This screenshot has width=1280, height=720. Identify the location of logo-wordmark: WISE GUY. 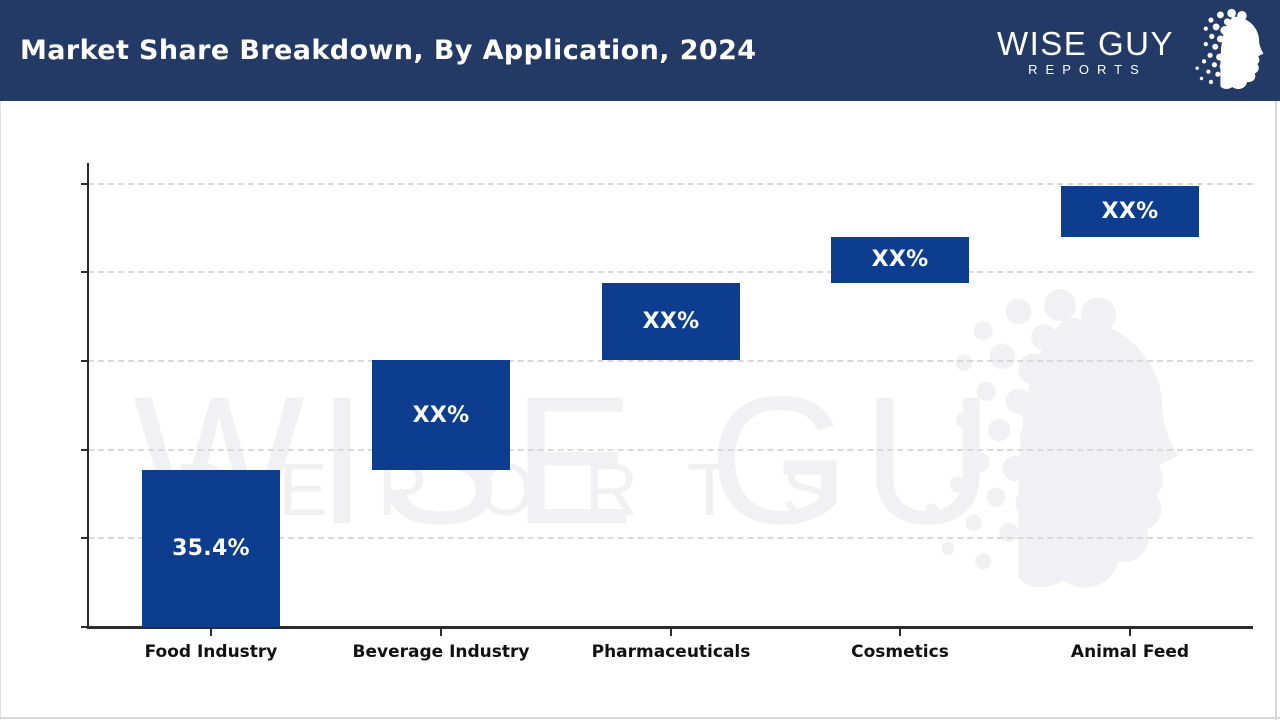
(1085, 43).